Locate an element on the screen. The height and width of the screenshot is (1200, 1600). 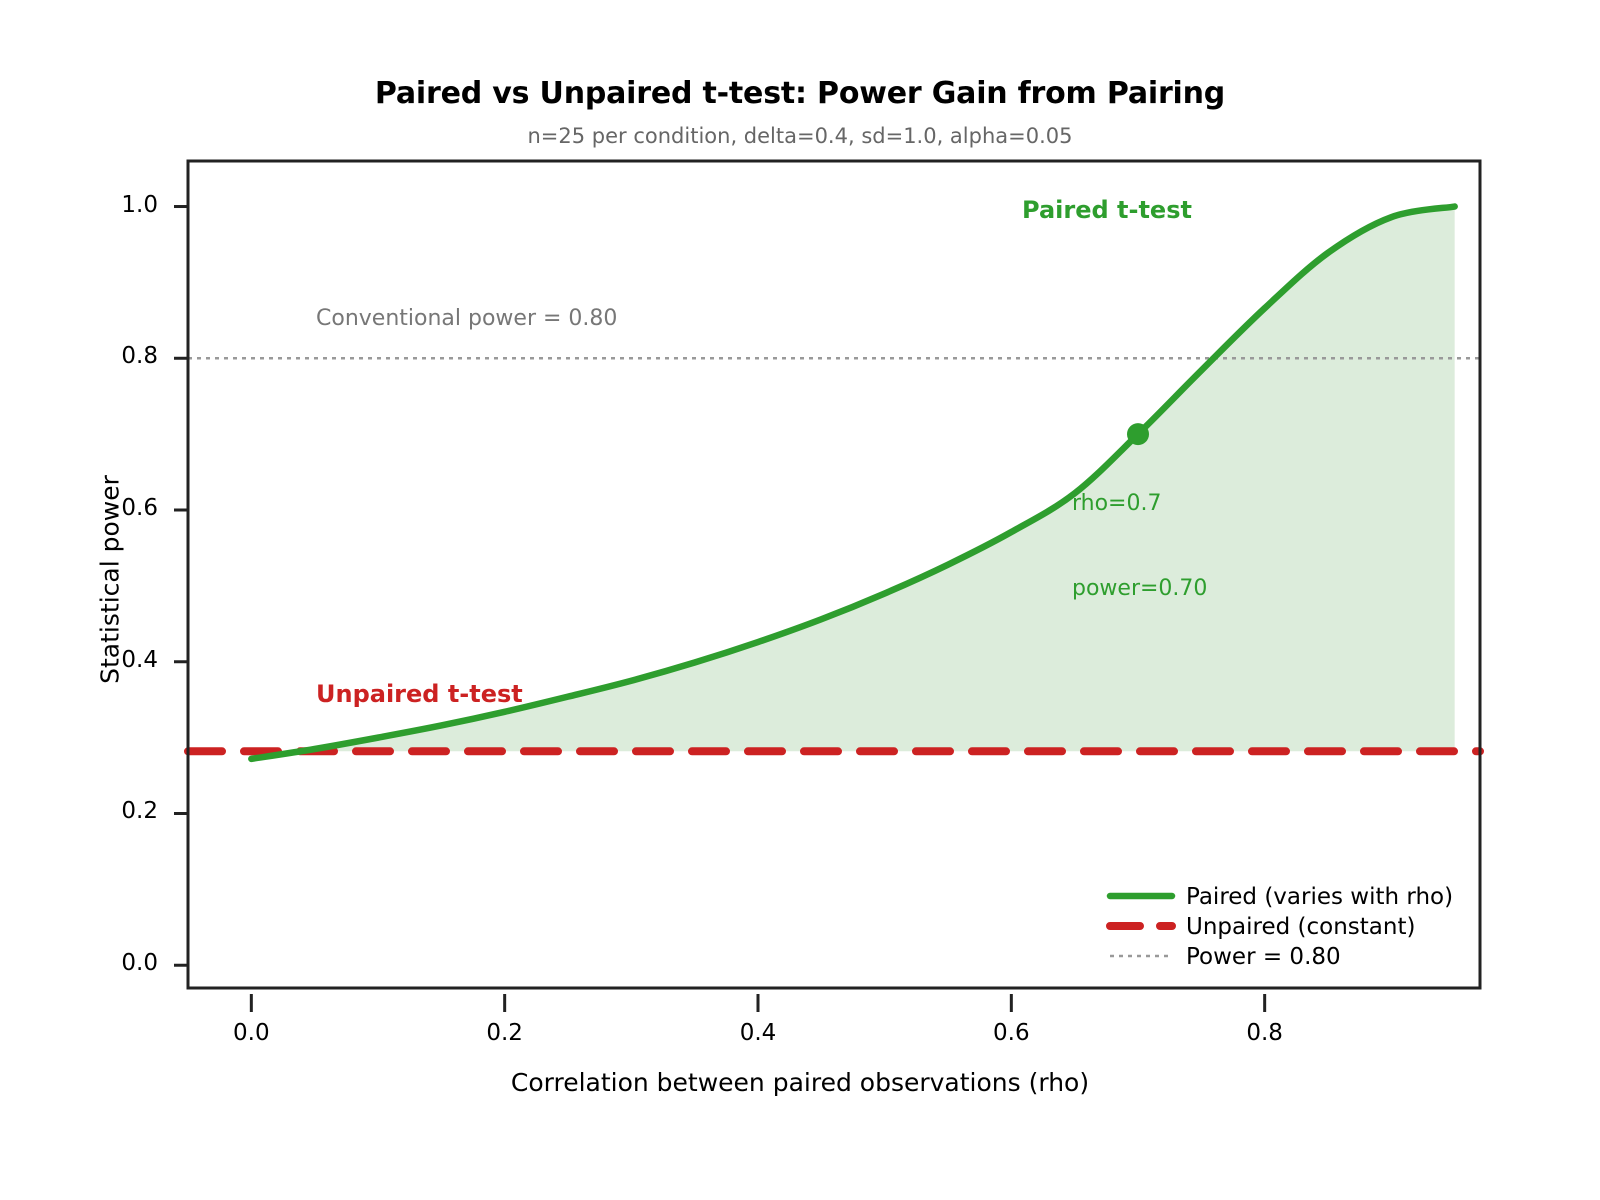
y-tick-label: 0.6 is located at coordinates (139, 508).